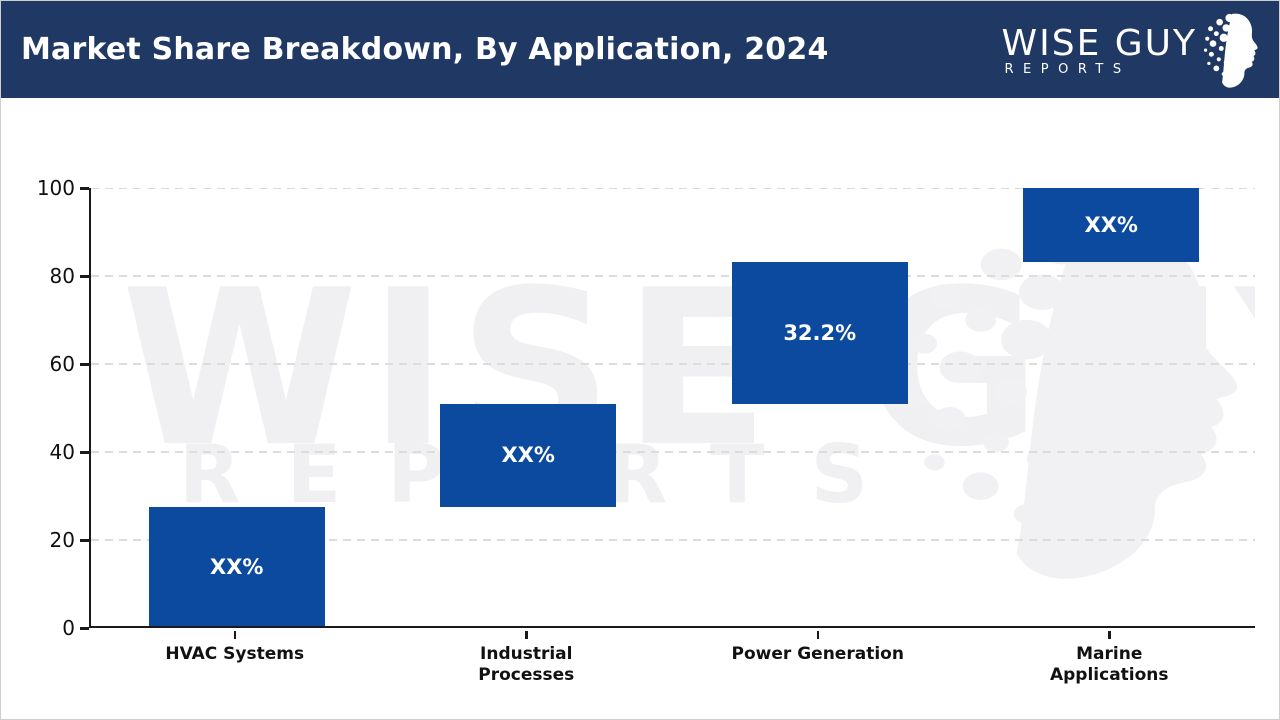 This screenshot has width=1280, height=720. I want to click on brand-logo: WISE GUY REPORTS, so click(1134, 51).